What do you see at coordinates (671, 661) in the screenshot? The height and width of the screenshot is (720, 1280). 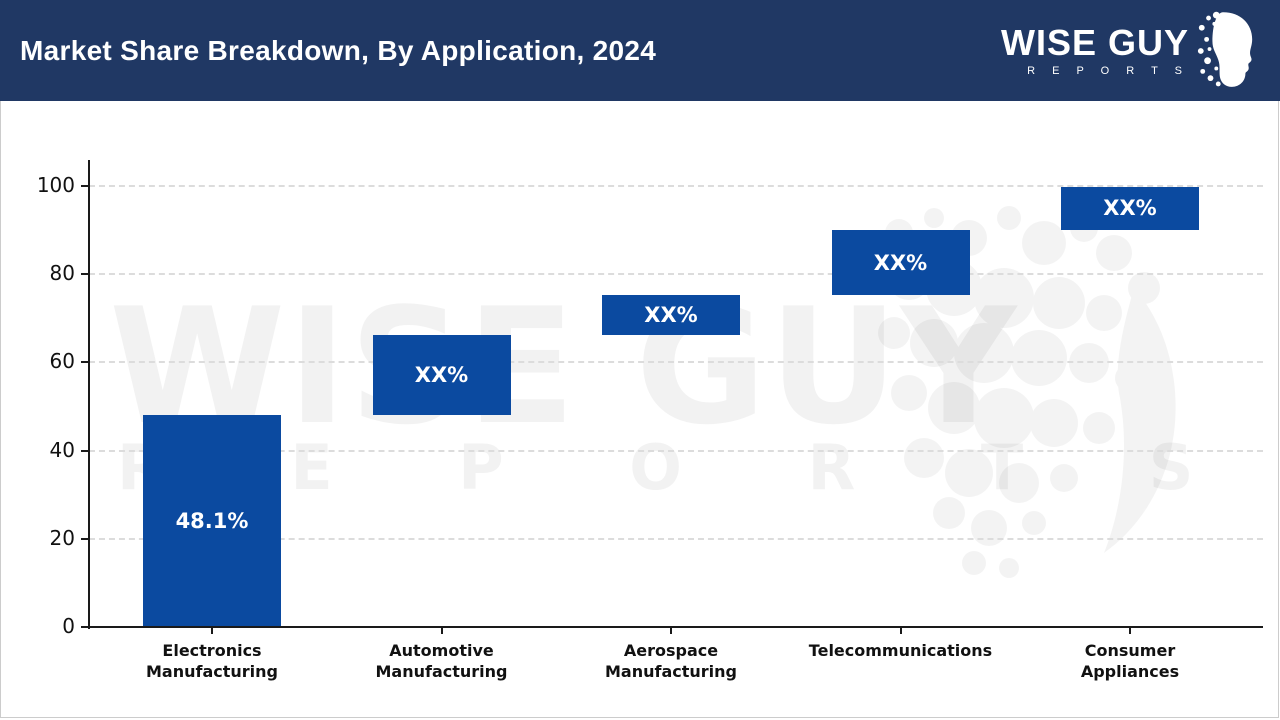 I see `x-tick-label-2: Aerospace Manufacturing` at bounding box center [671, 661].